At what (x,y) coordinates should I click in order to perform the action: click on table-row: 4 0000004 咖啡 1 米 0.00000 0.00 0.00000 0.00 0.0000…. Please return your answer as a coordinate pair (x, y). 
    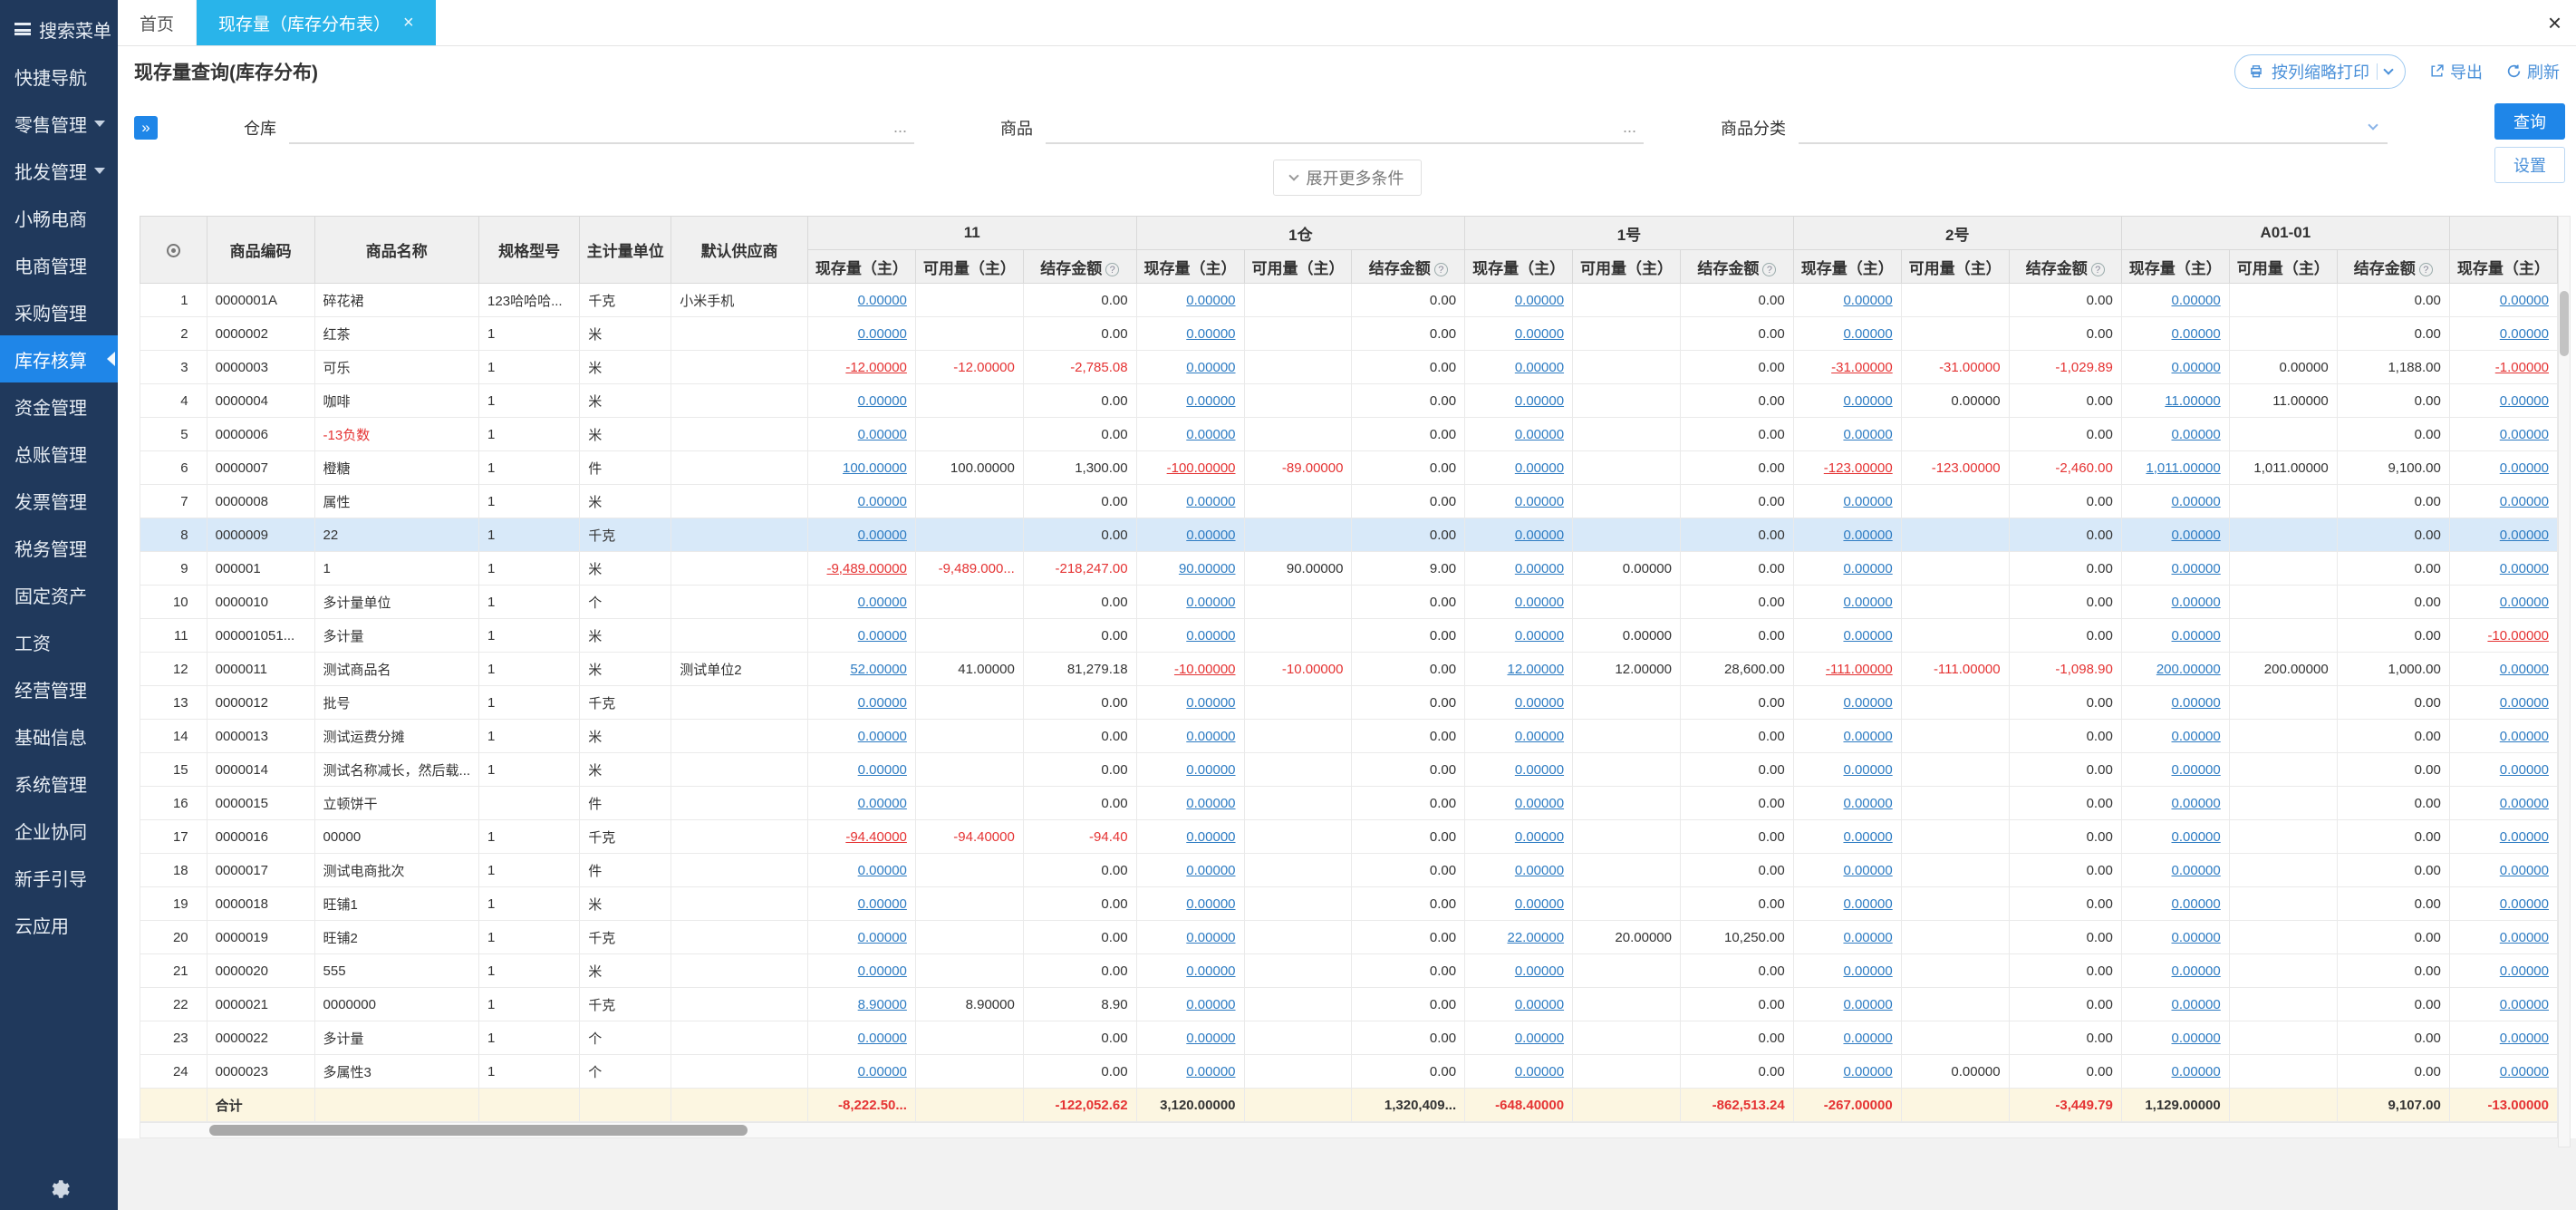
    Looking at the image, I should click on (1349, 400).